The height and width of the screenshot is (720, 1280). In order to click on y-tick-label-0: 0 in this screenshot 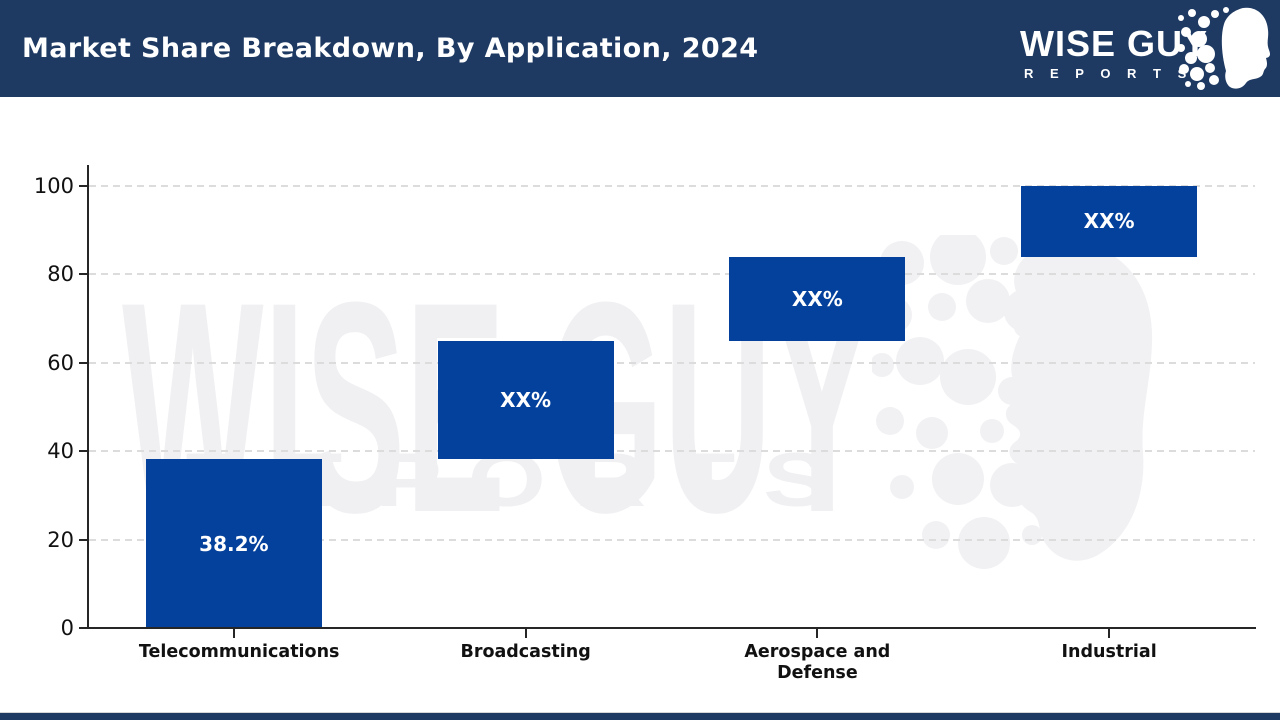, I will do `click(67, 628)`.